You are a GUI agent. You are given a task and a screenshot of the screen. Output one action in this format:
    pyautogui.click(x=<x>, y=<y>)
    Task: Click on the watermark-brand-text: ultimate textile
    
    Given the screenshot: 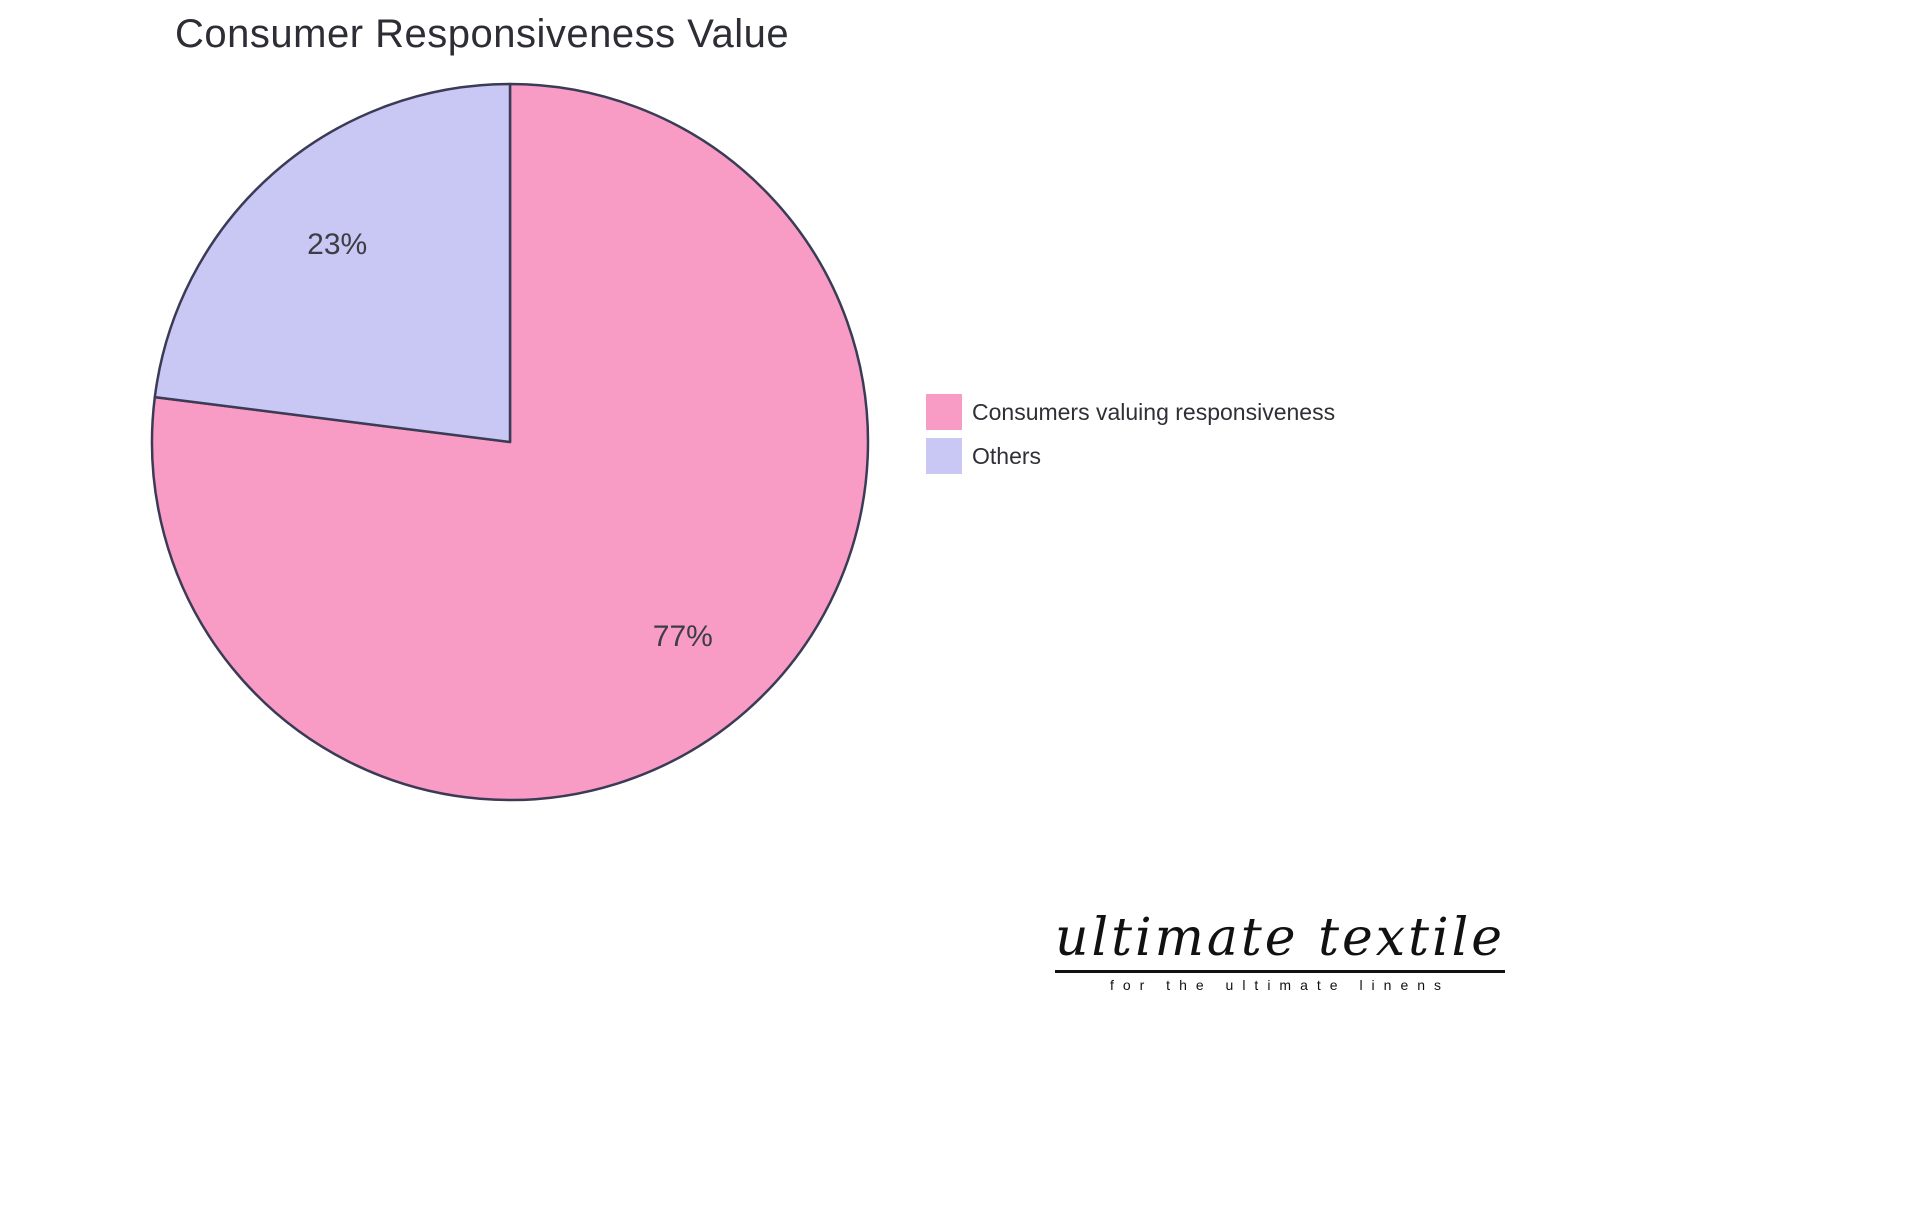 What is the action you would take?
    pyautogui.click(x=1280, y=940)
    